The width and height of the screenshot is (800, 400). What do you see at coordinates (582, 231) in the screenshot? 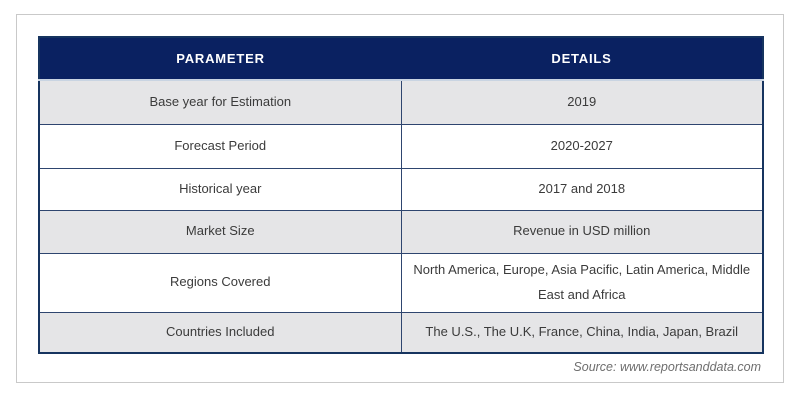
I see `details-cell: Revenue in USD million` at bounding box center [582, 231].